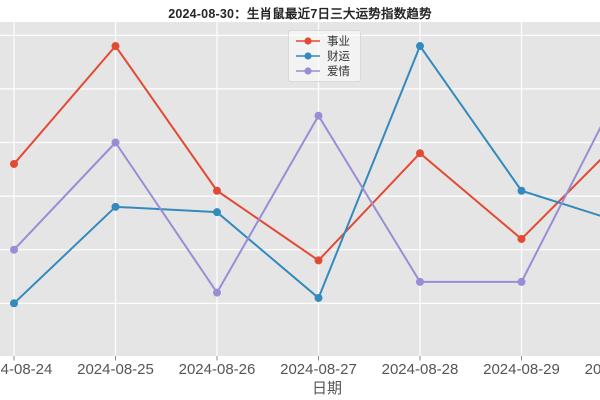 Image resolution: width=600 pixels, height=400 pixels. What do you see at coordinates (338, 41) in the screenshot?
I see `legend-label: 事业` at bounding box center [338, 41].